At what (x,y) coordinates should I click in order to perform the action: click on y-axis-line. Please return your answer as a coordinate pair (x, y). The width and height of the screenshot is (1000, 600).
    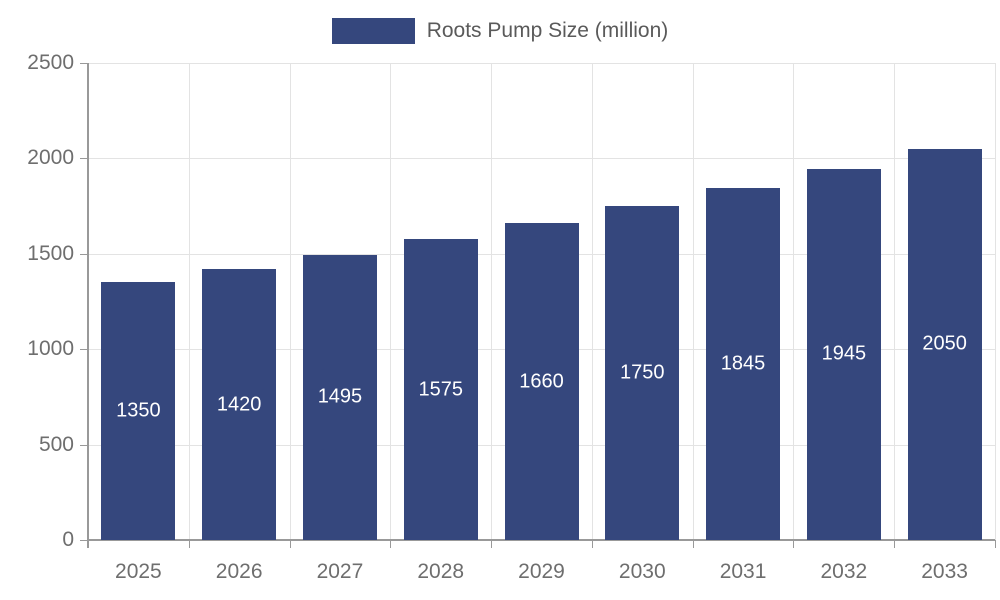
    Looking at the image, I should click on (88, 305).